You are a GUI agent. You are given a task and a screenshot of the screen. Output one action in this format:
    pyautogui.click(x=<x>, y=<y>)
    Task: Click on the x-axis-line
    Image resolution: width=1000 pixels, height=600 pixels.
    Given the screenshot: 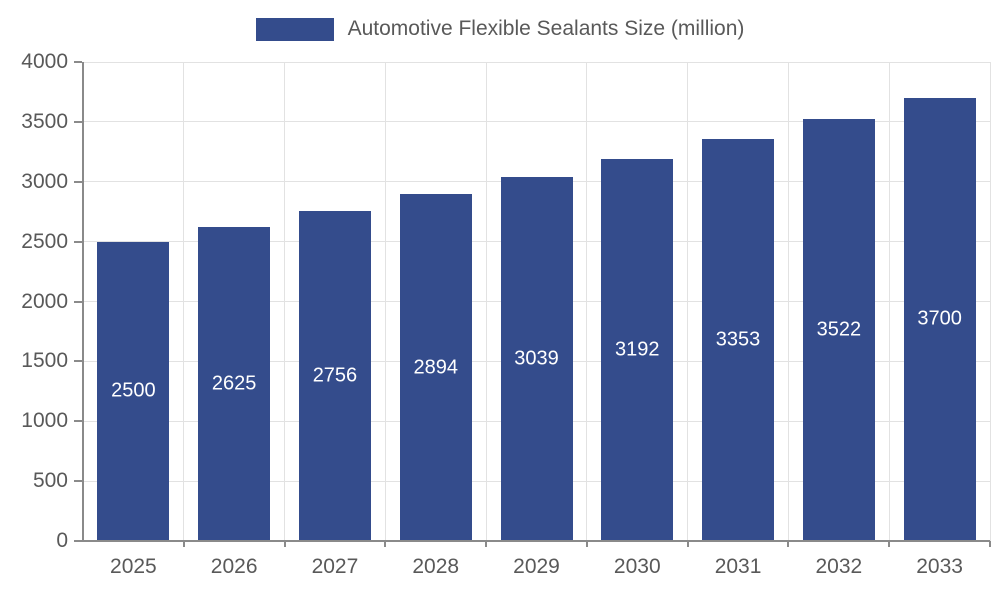 What is the action you would take?
    pyautogui.click(x=536, y=541)
    